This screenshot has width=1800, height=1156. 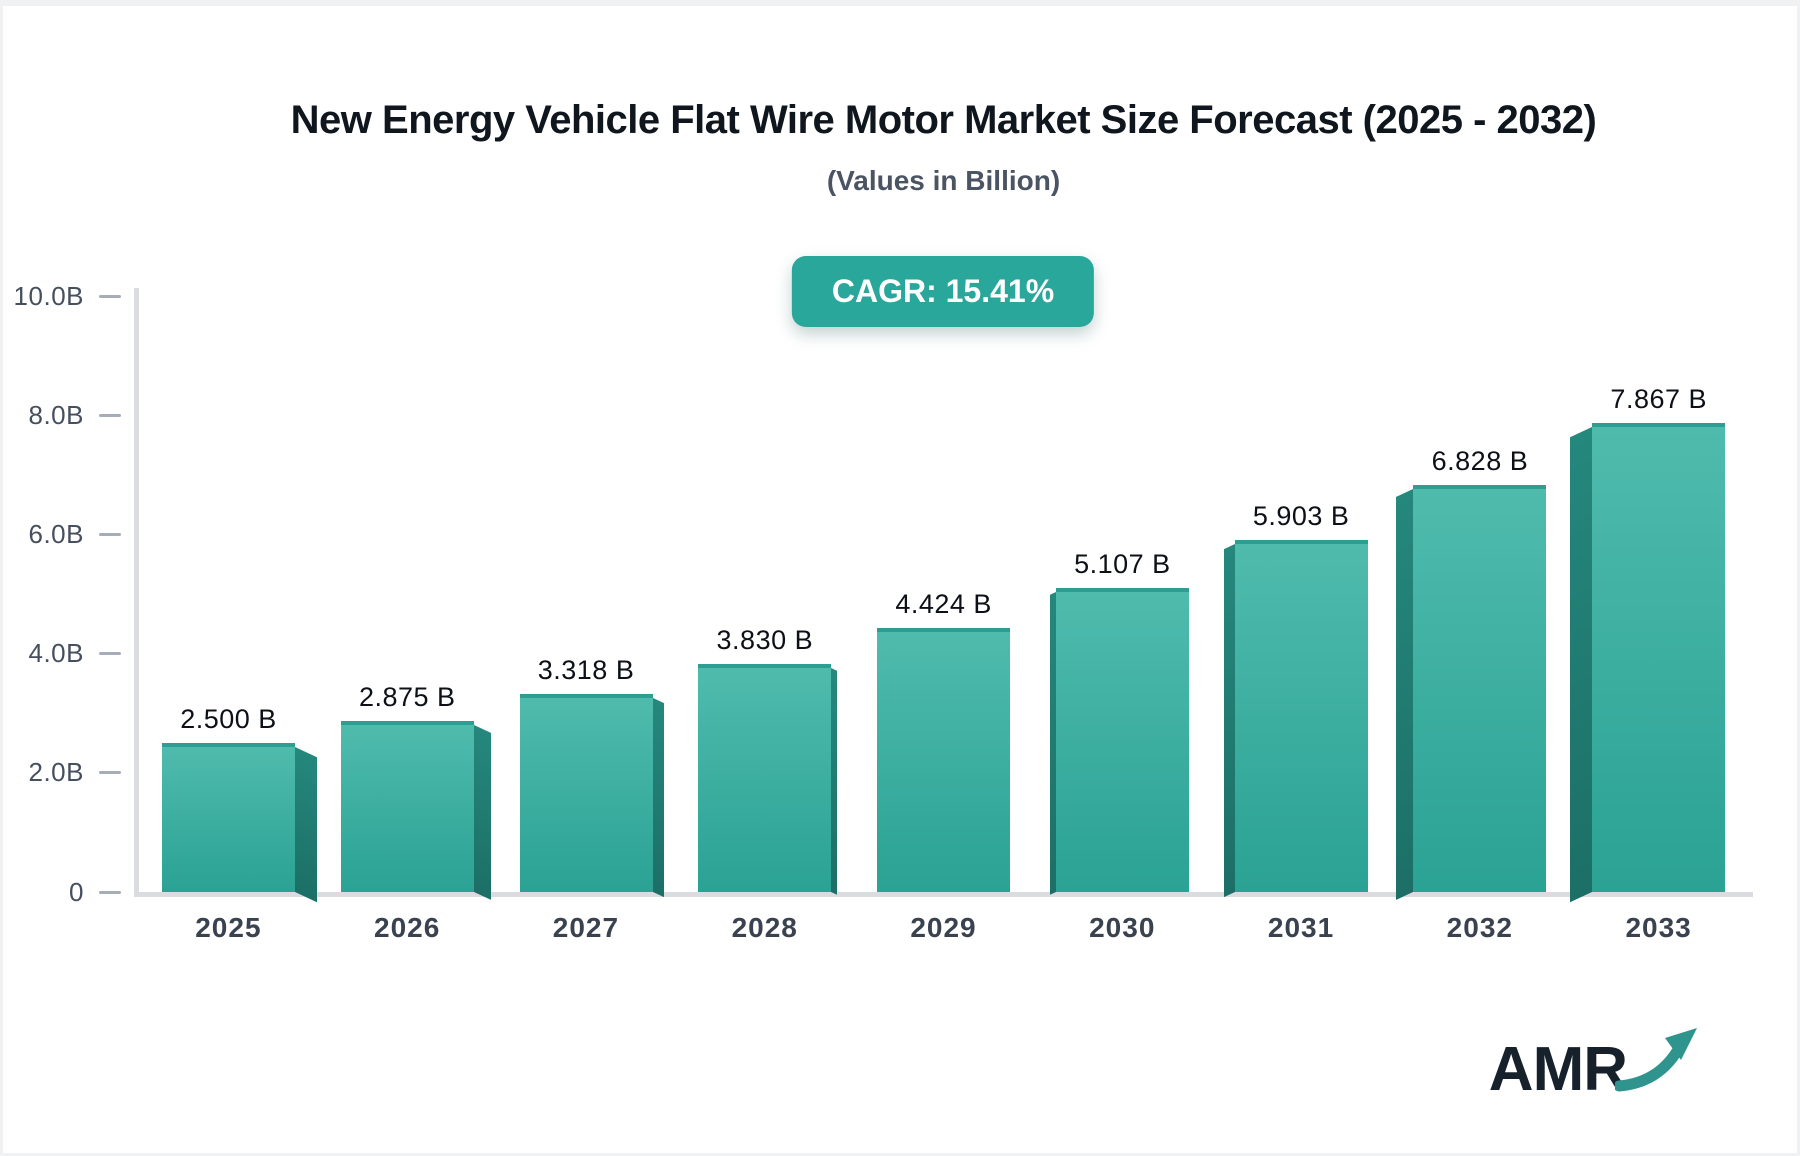 I want to click on x-axis-label-2031: 2031, so click(x=1301, y=927).